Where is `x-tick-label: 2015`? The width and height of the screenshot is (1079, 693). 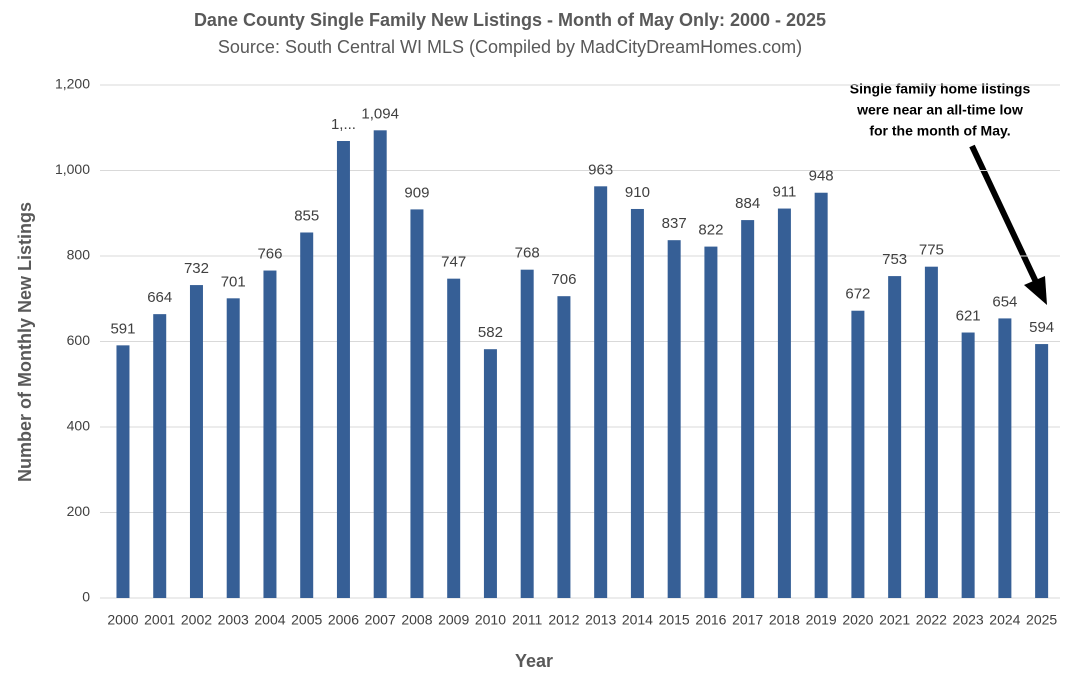 x-tick-label: 2015 is located at coordinates (674, 620).